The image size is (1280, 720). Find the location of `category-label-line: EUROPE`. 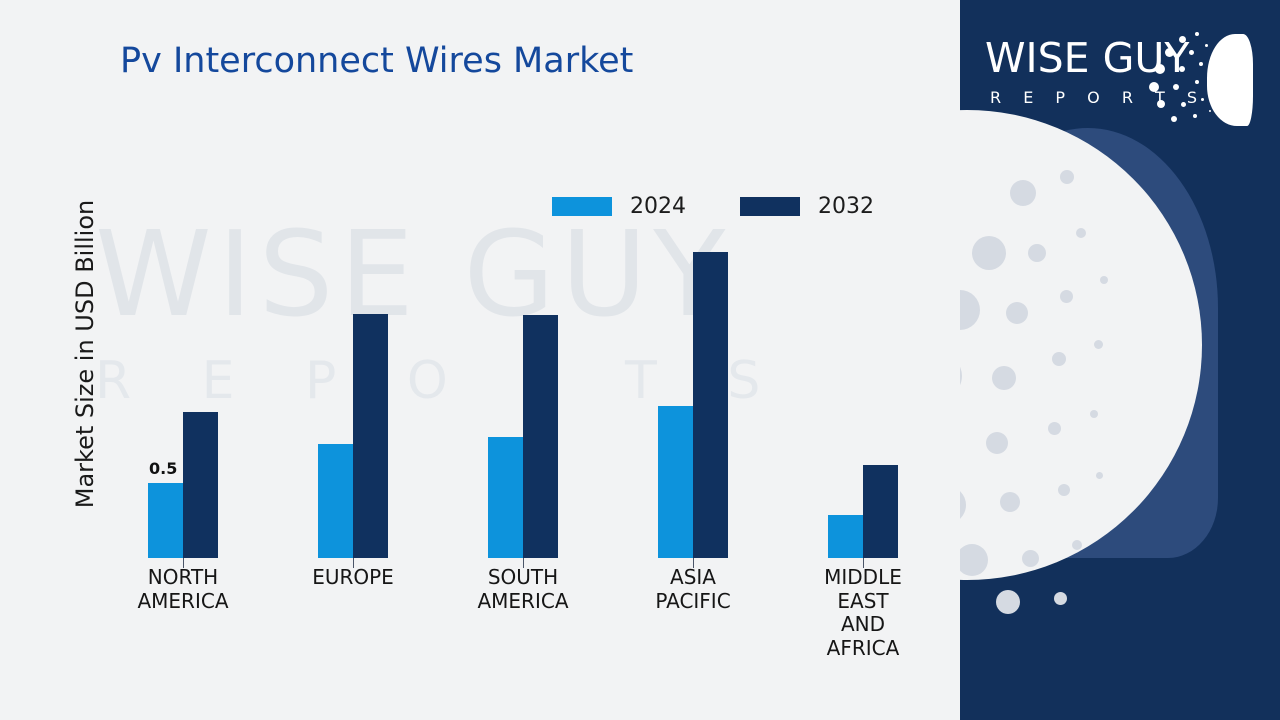

category-label-line: EUROPE is located at coordinates (353, 577).